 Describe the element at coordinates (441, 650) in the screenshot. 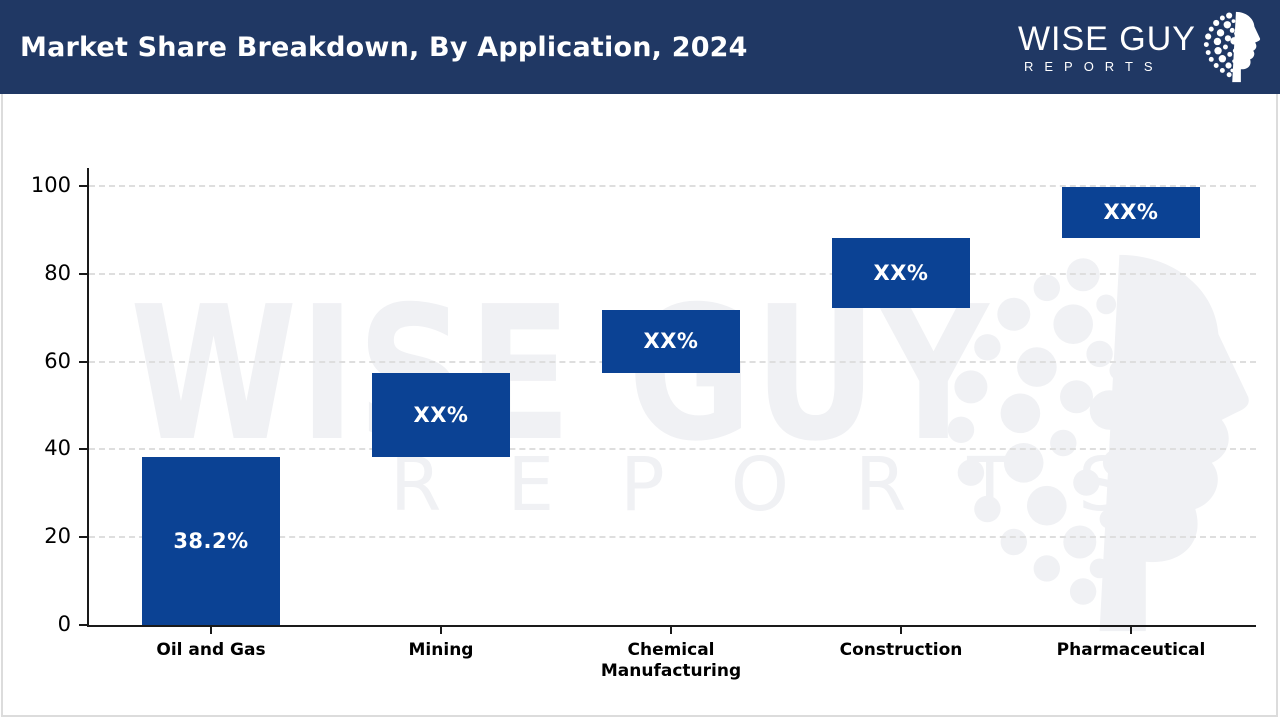

I see `x-category-label: Mining` at that location.